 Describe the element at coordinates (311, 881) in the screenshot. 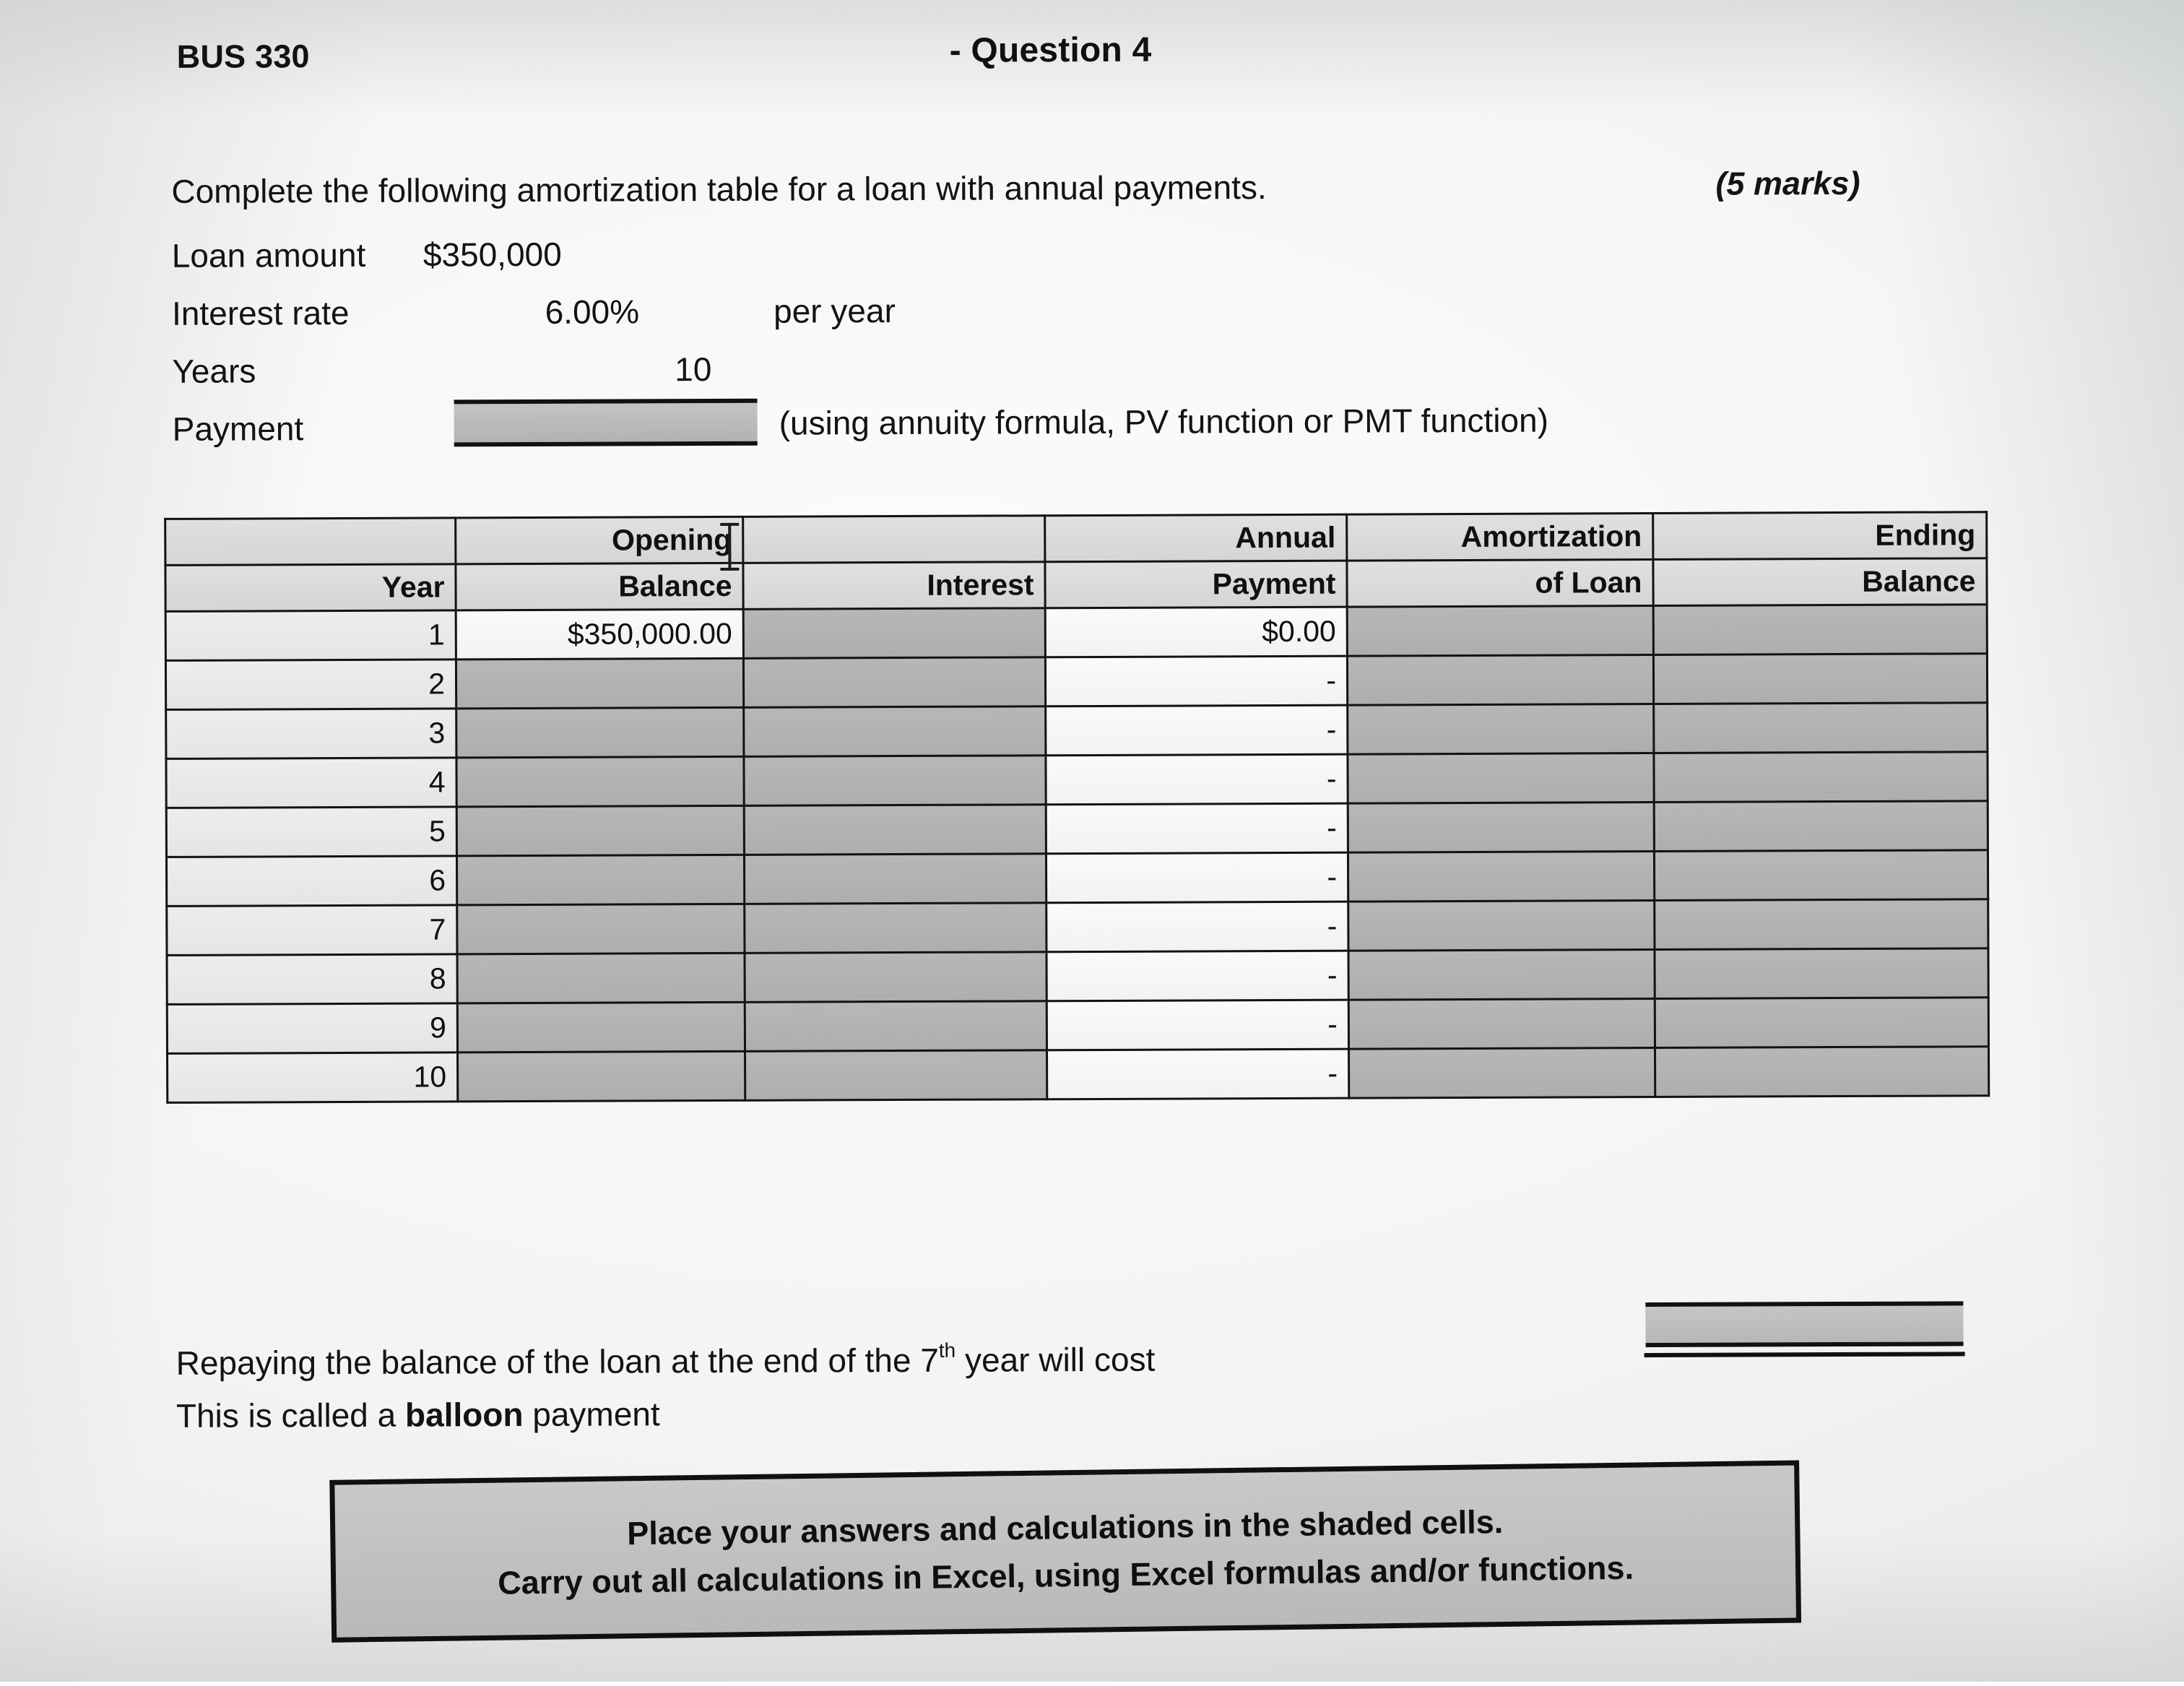

I see `cell-year: 6` at that location.